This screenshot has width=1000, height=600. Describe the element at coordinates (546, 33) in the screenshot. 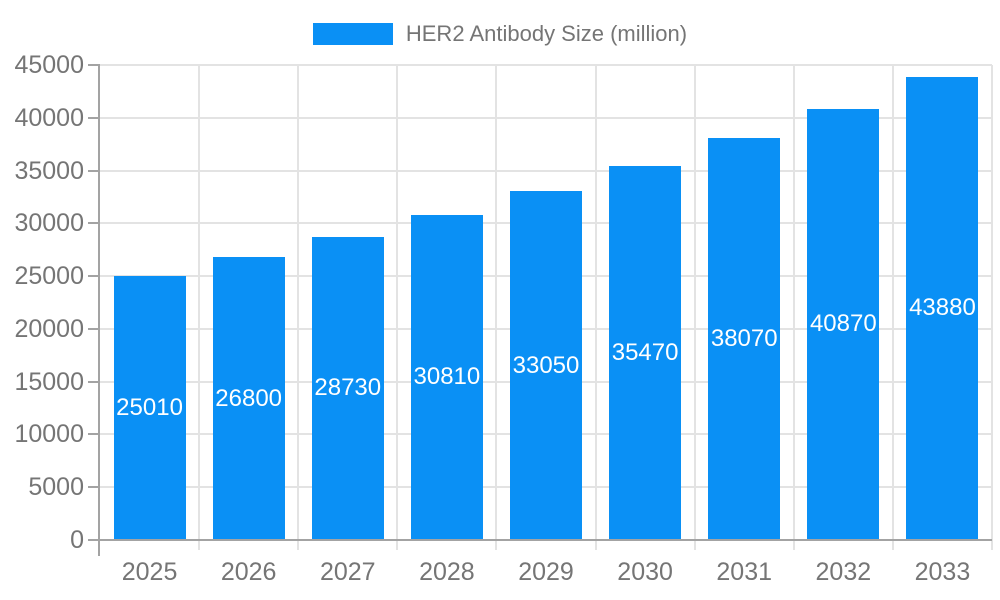

I see `legend-label: HER2 Antibody Size (million)` at that location.